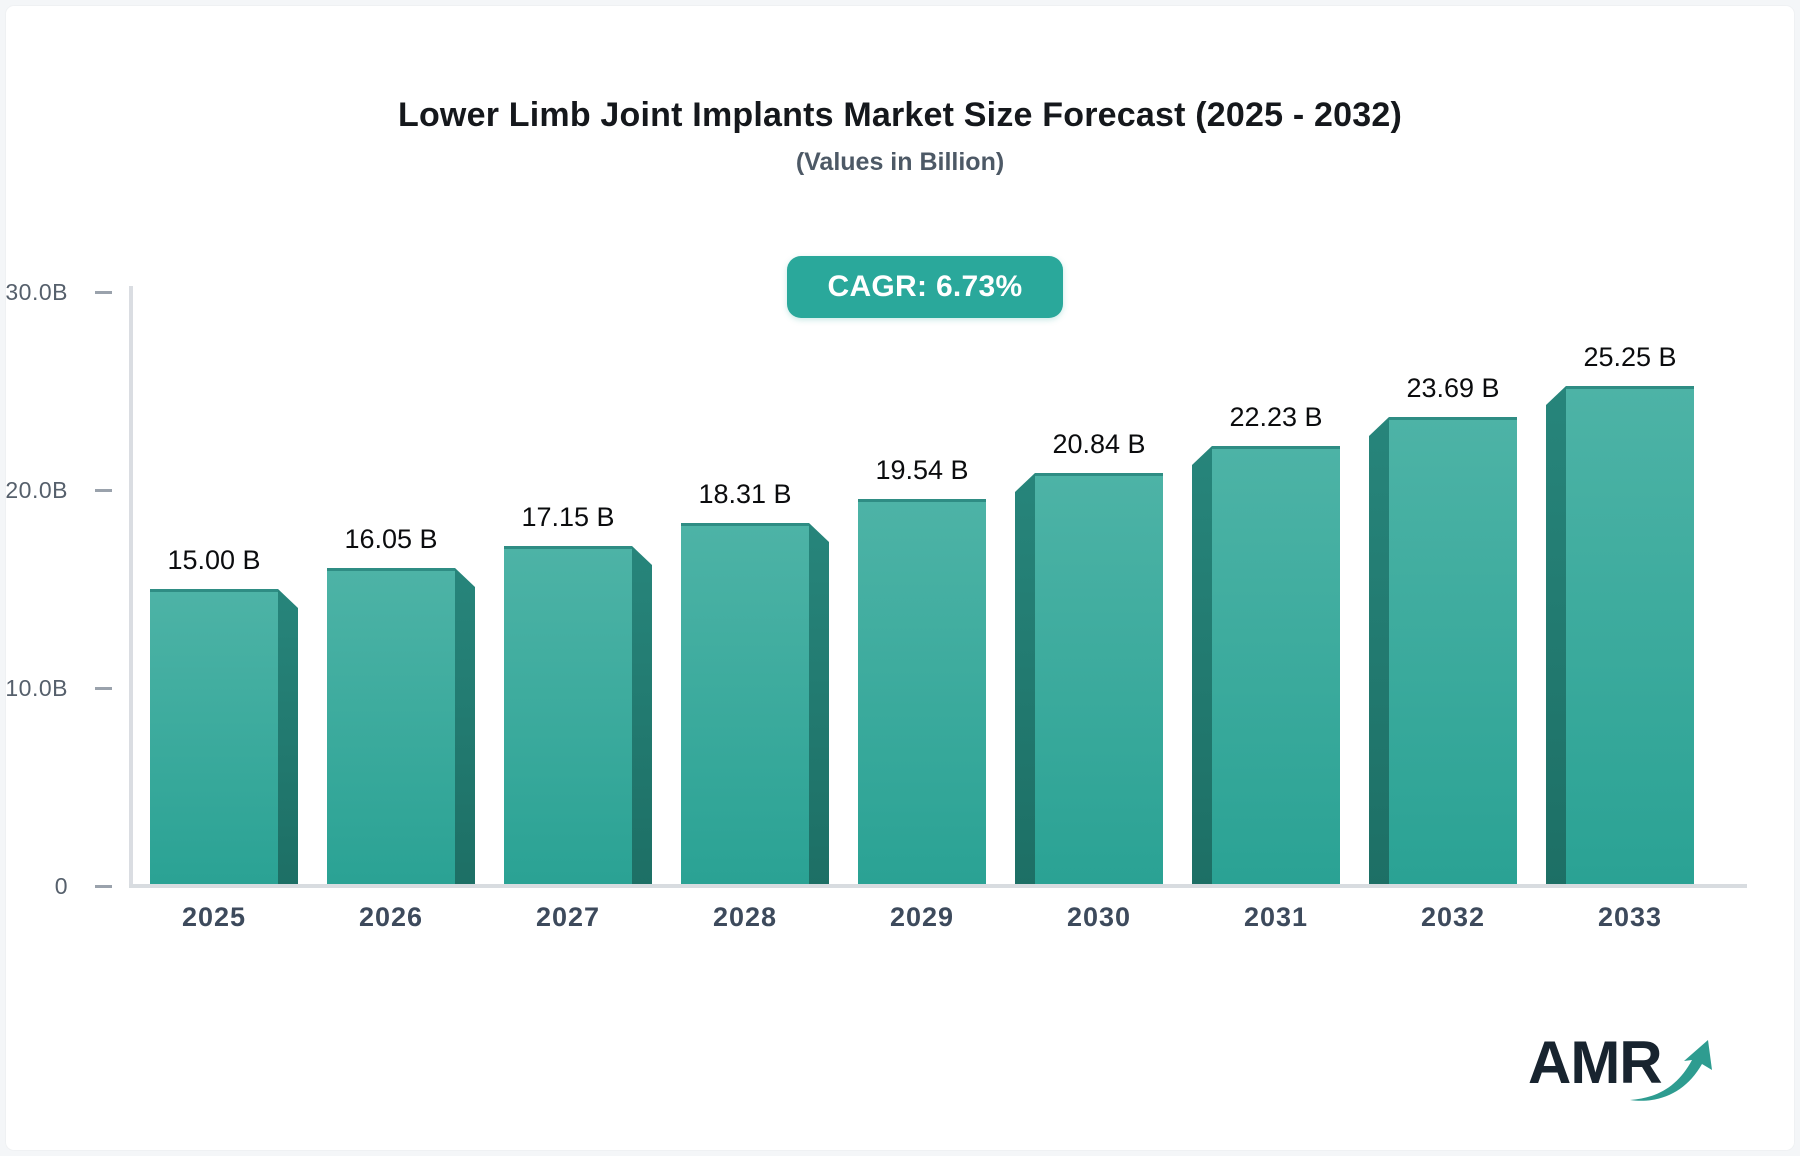 Image resolution: width=1800 pixels, height=1156 pixels. What do you see at coordinates (70, 490) in the screenshot?
I see `y-tick-20: 20.0B` at bounding box center [70, 490].